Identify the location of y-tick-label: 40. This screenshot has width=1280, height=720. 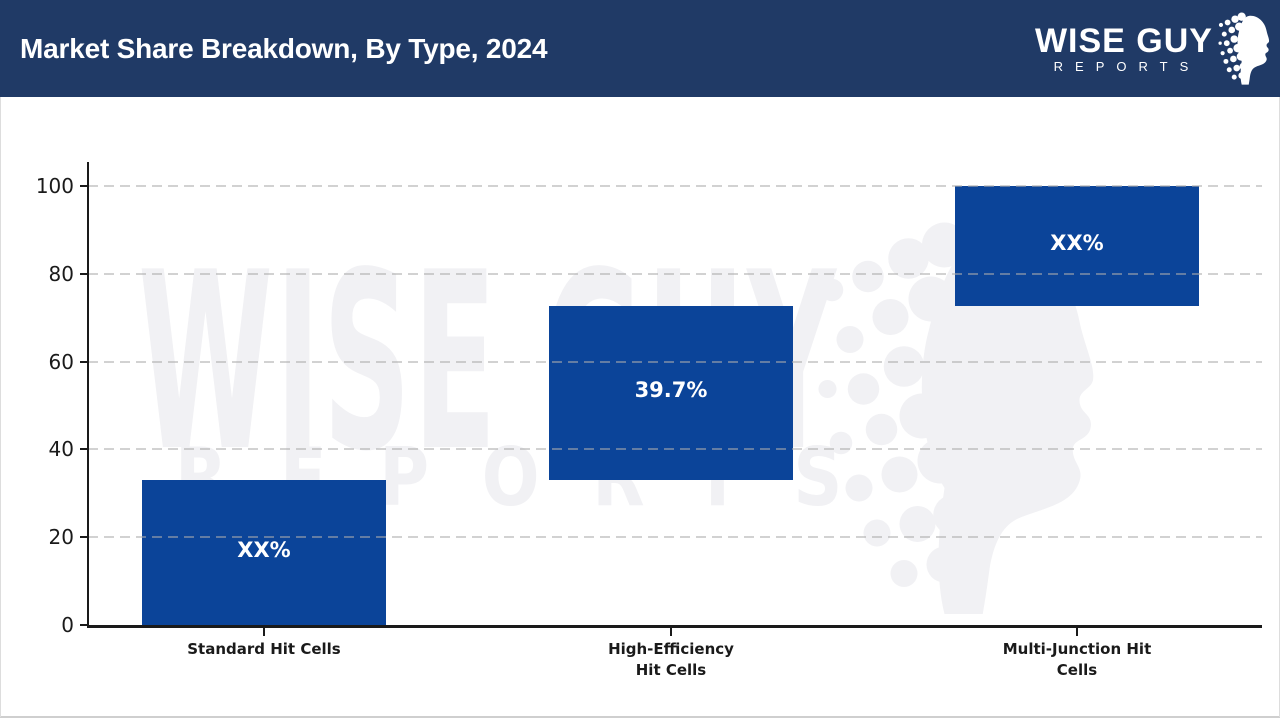
(61, 449).